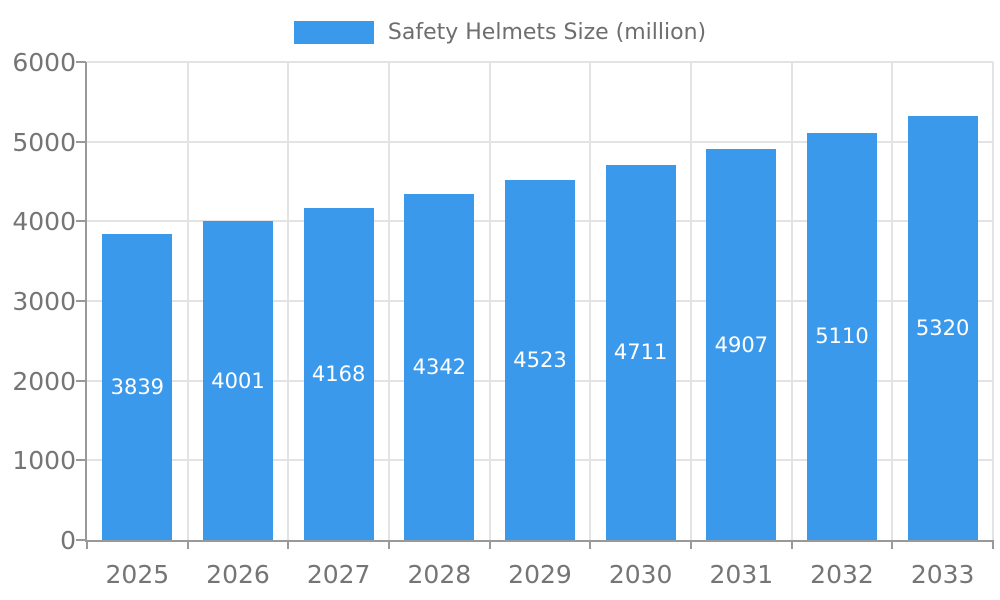 This screenshot has width=1000, height=600. I want to click on bar-value-label: 5320, so click(942, 328).